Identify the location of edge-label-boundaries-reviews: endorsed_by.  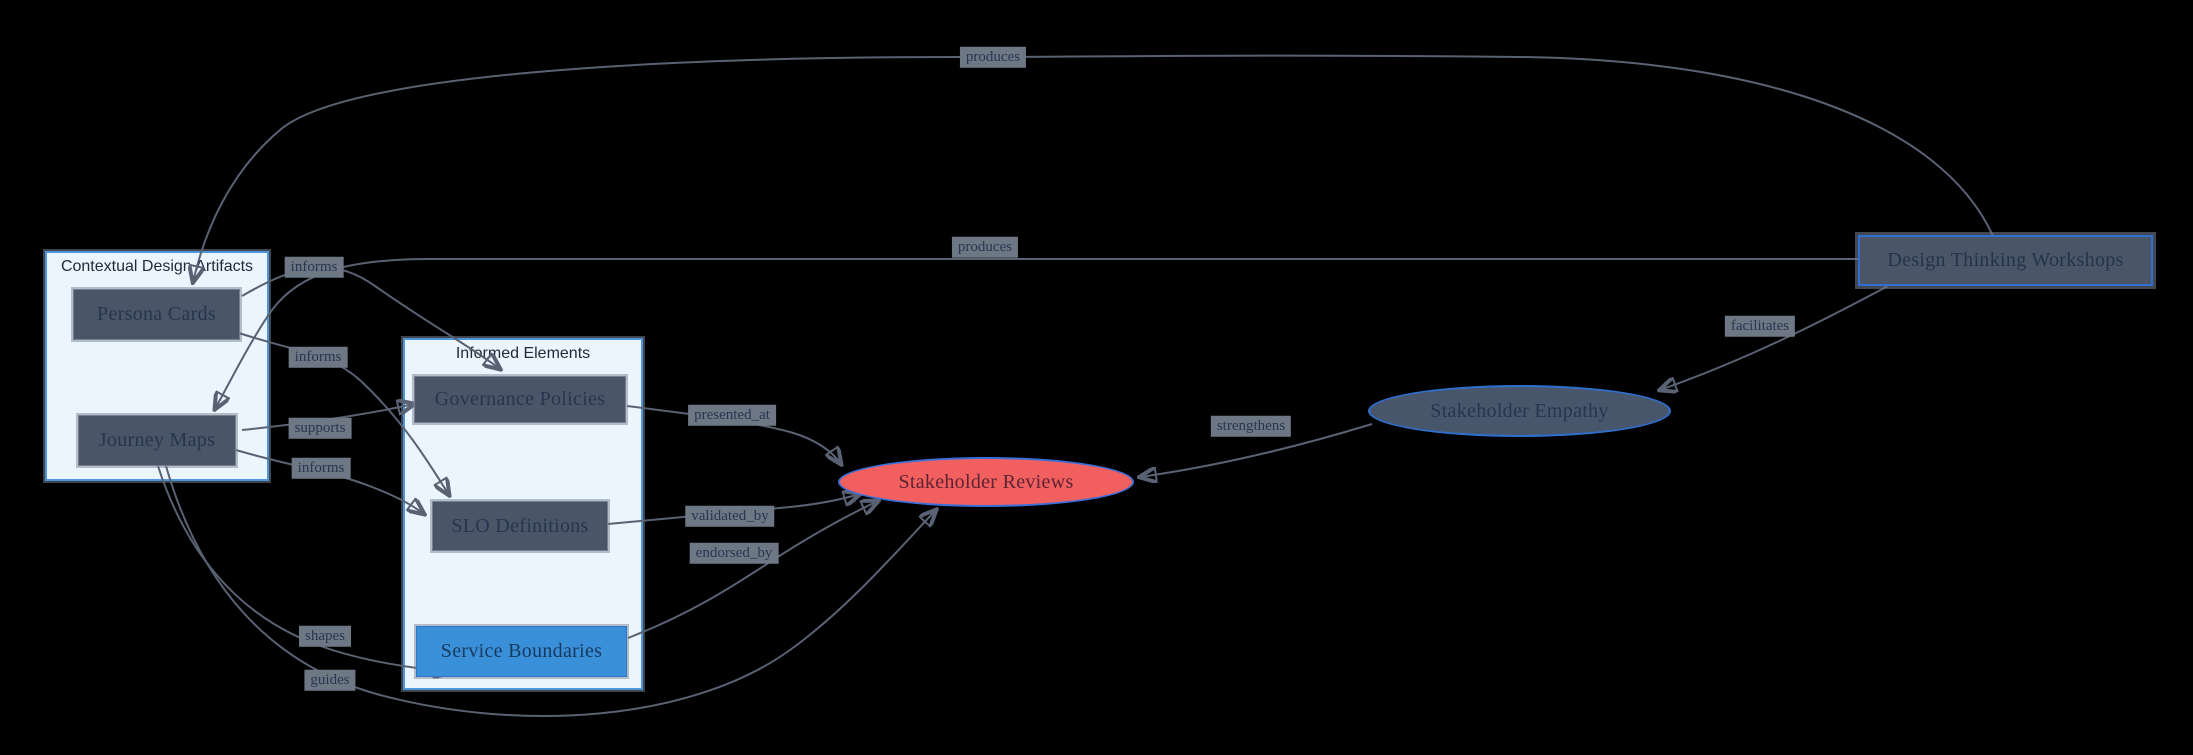
(734, 553).